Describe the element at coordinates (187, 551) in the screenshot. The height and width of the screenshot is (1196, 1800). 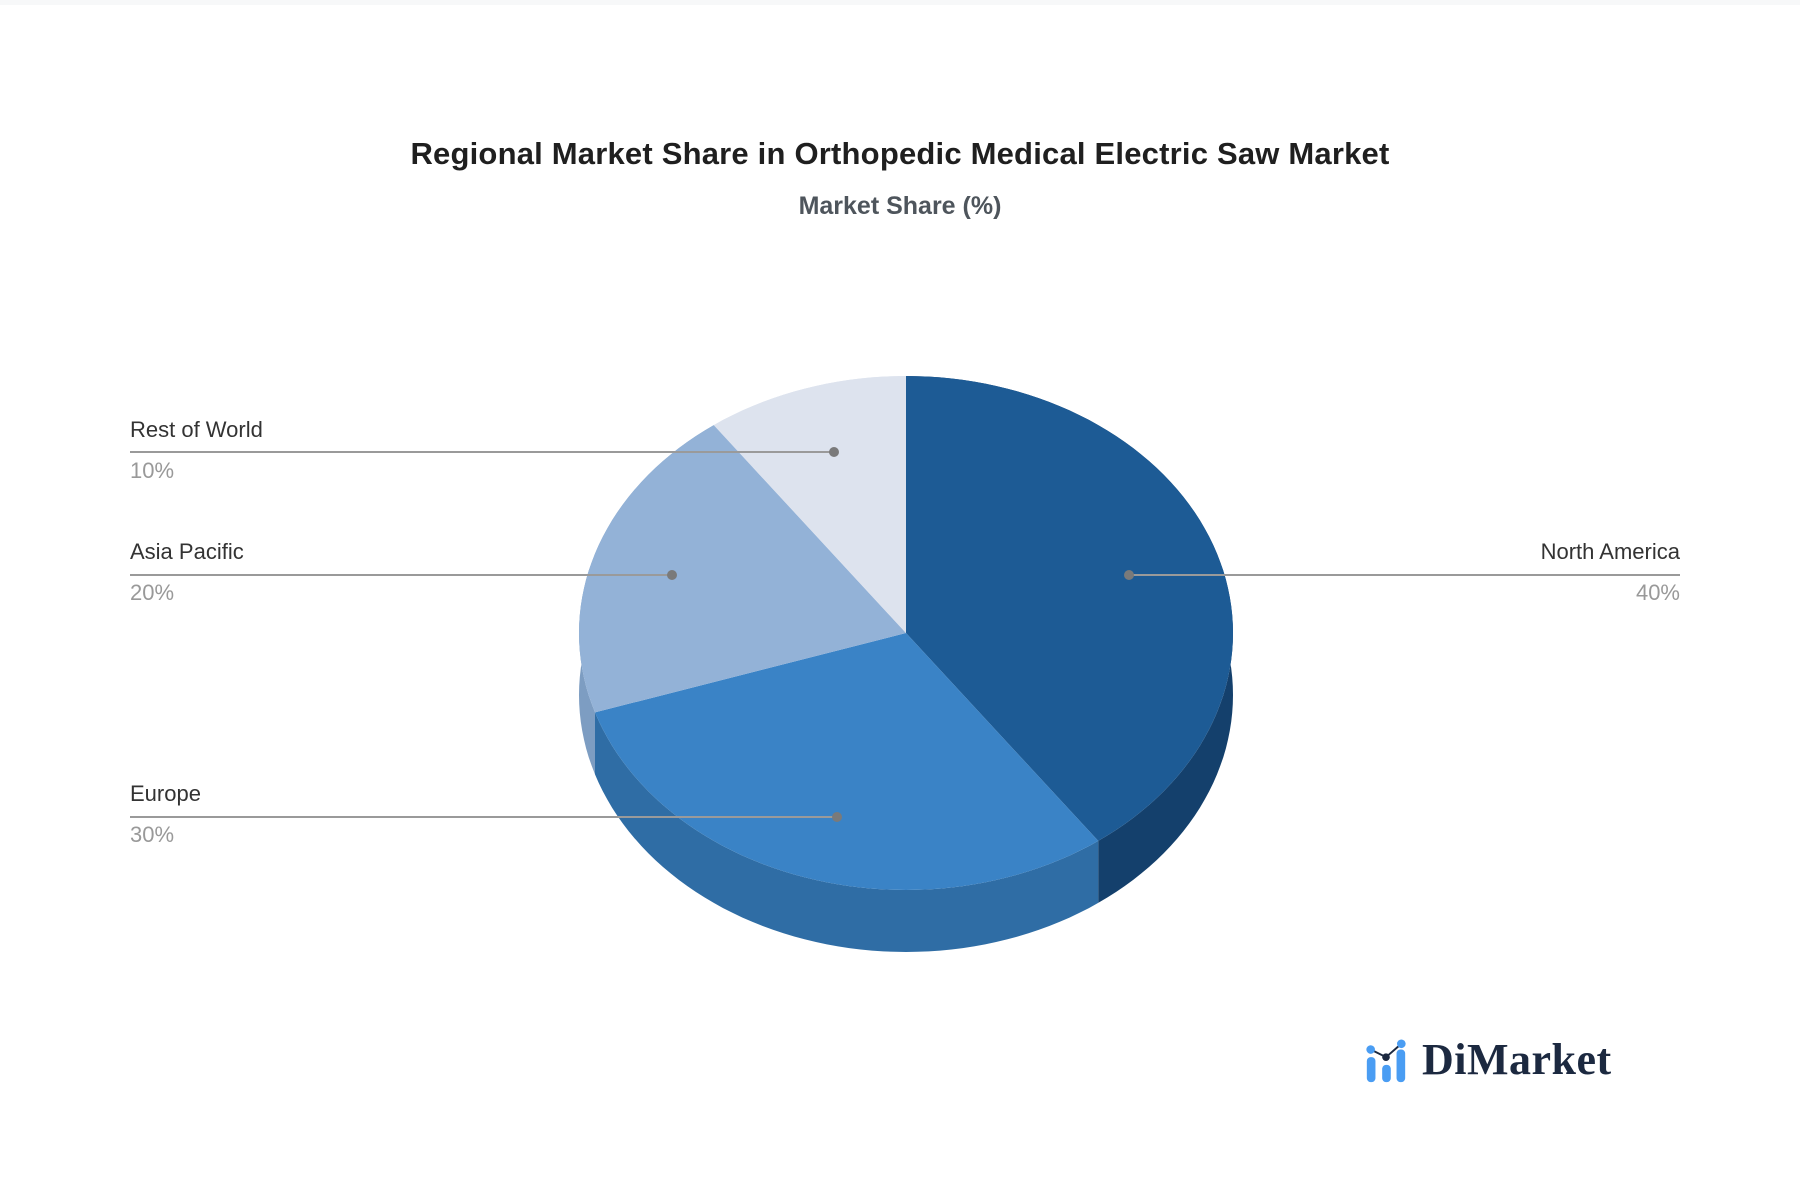
I see `callout-label: Asia Pacific` at that location.